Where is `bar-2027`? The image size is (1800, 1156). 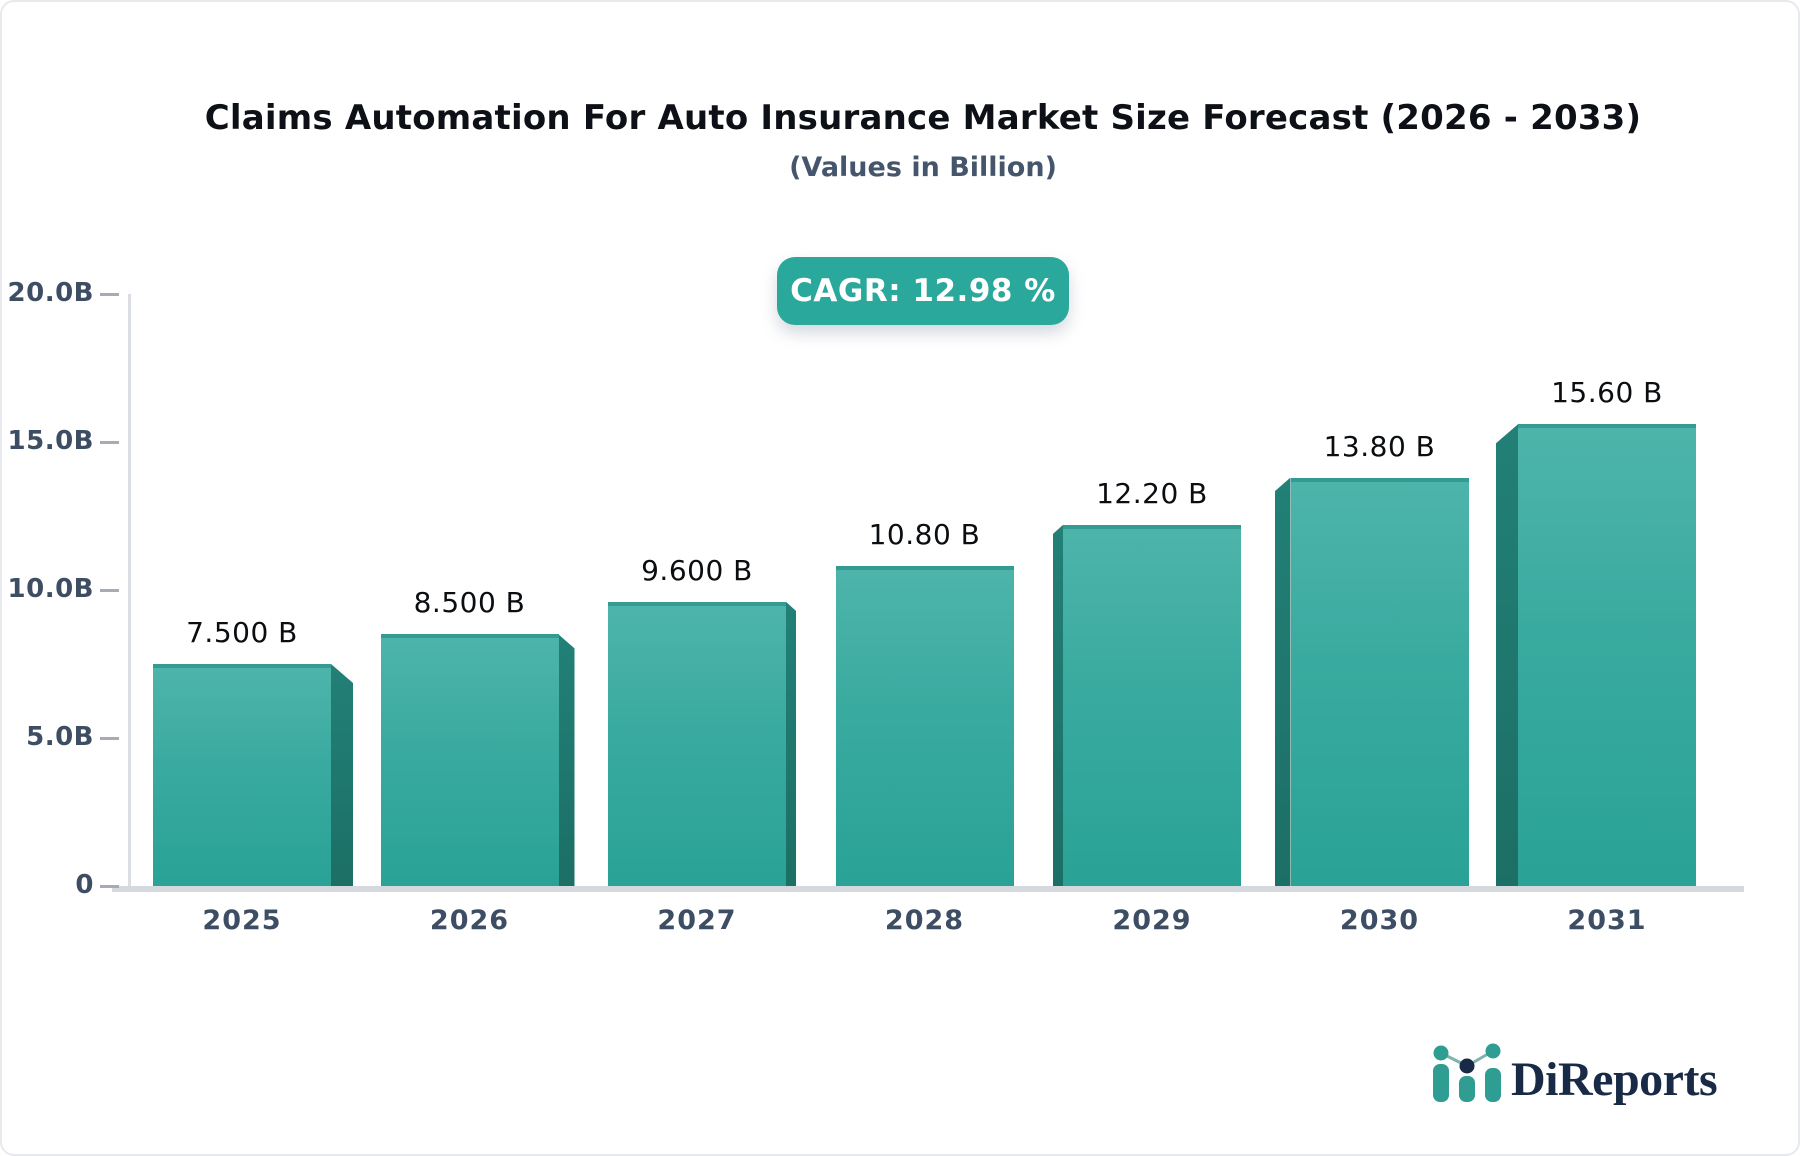
bar-2027 is located at coordinates (697, 743).